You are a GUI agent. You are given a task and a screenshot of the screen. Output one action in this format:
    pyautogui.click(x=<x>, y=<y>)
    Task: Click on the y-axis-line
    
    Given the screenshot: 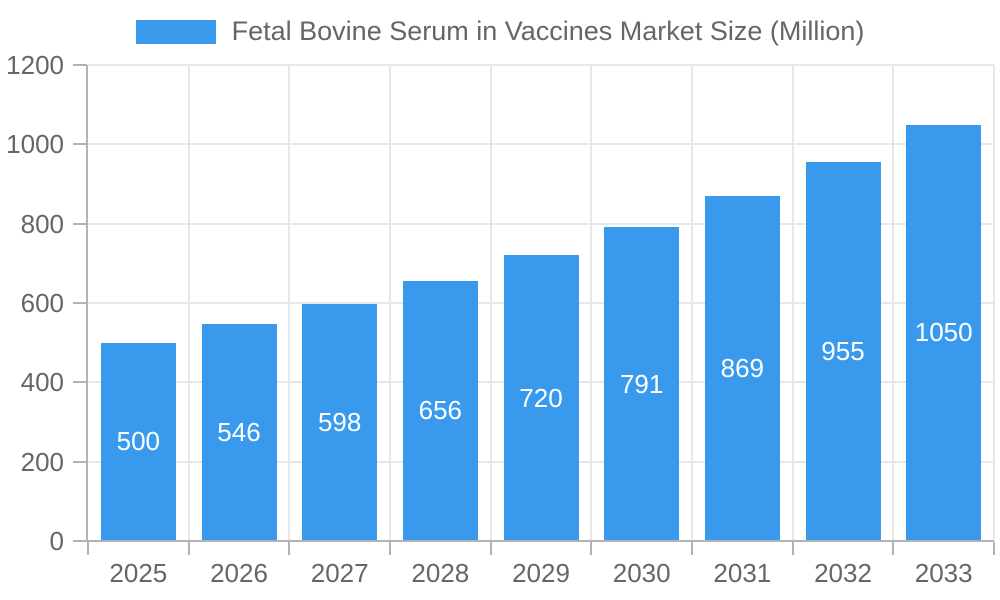 What is the action you would take?
    pyautogui.click(x=87, y=303)
    